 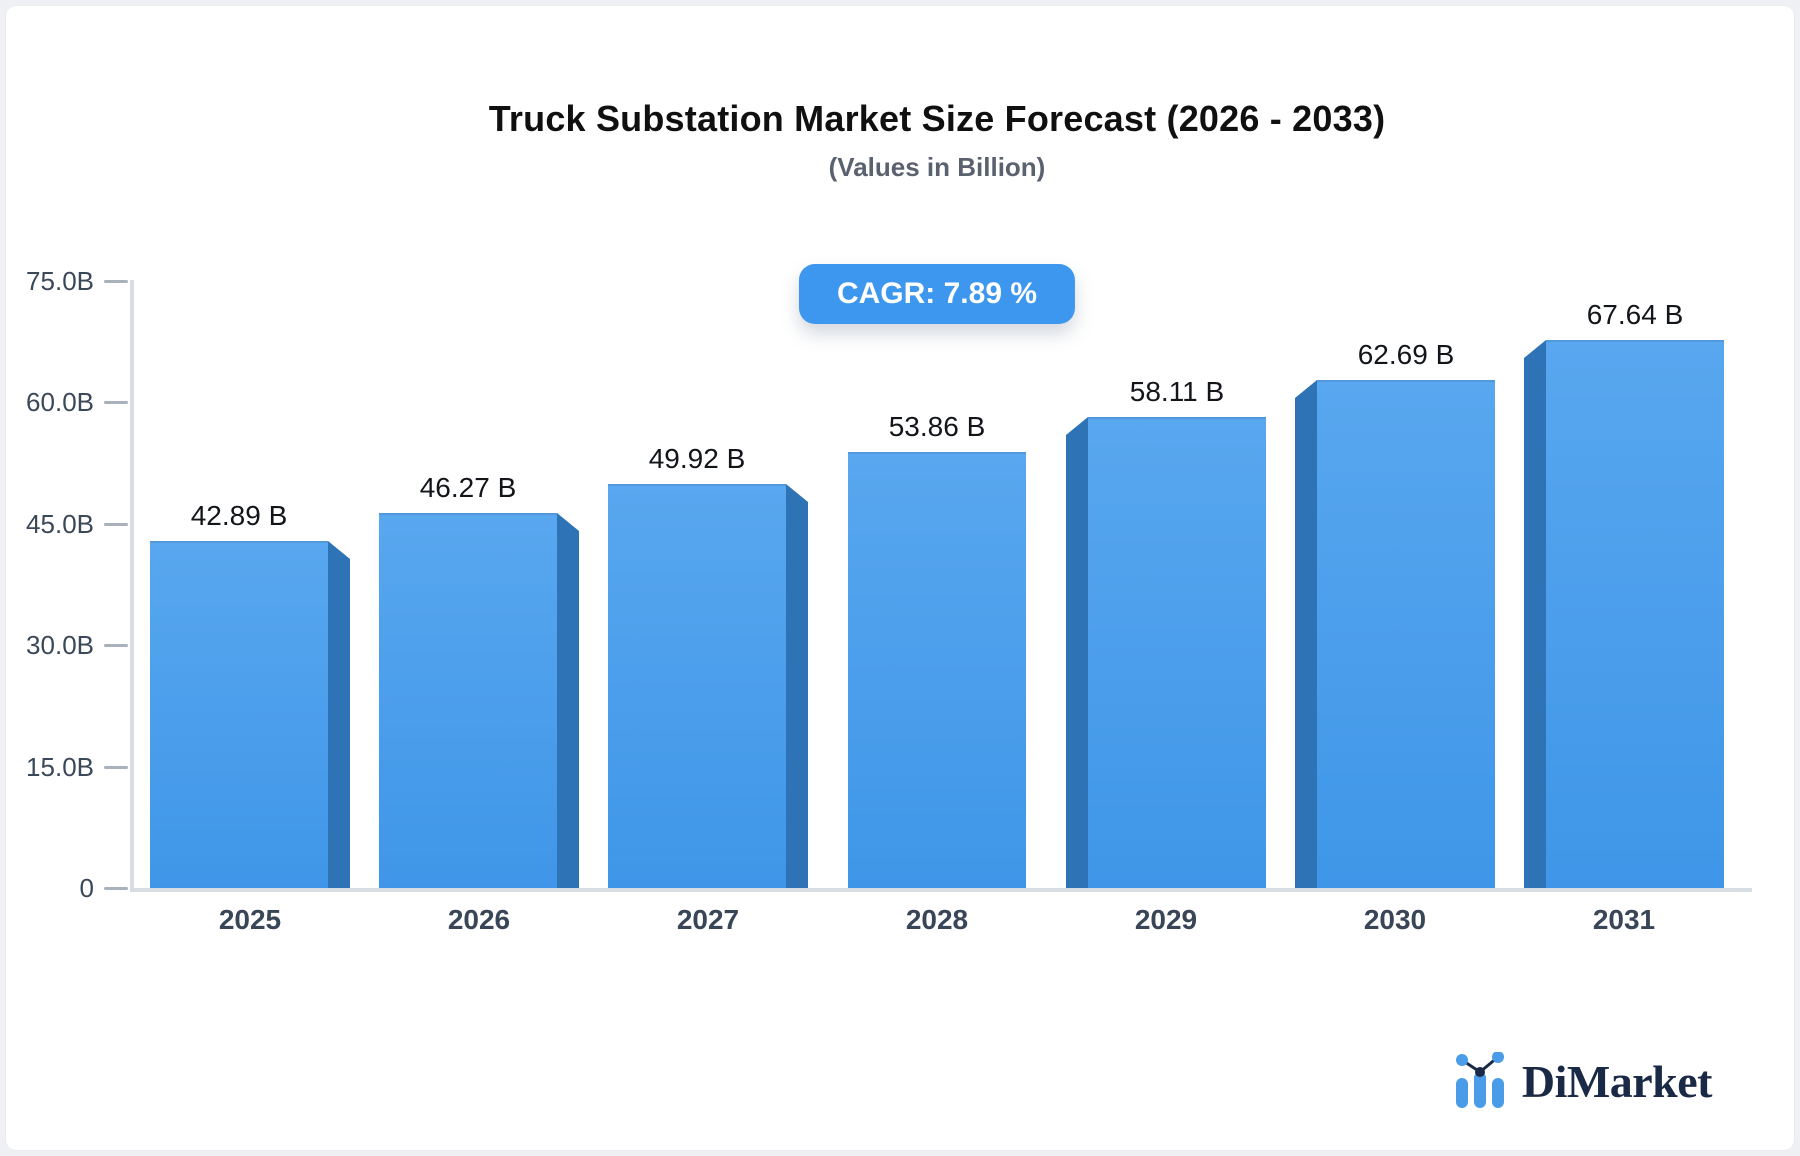 What do you see at coordinates (1395, 919) in the screenshot?
I see `x-axis-year-label: 2030` at bounding box center [1395, 919].